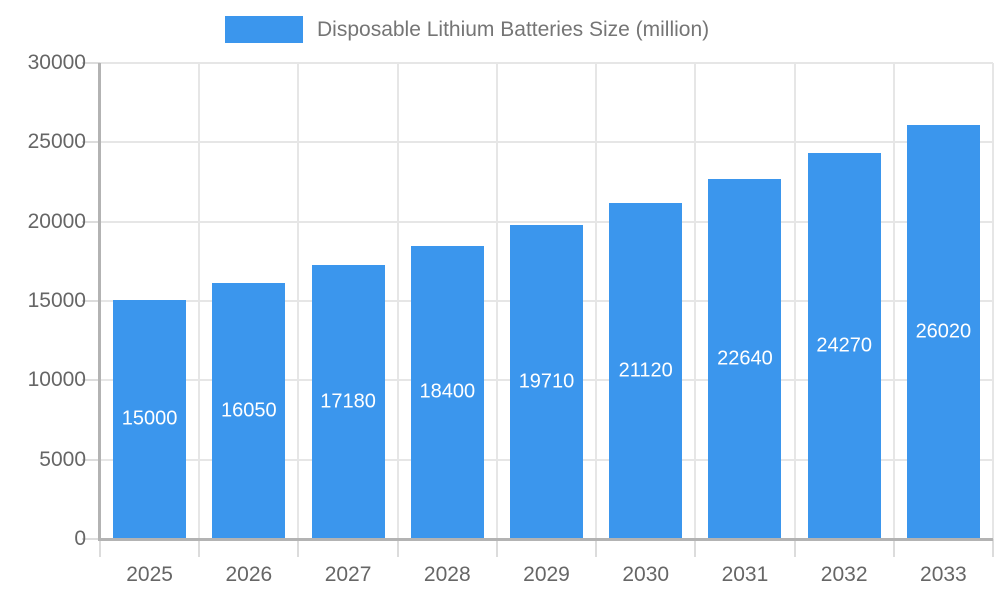 The height and width of the screenshot is (600, 1000). I want to click on bar-value-label: 22640, so click(745, 358).